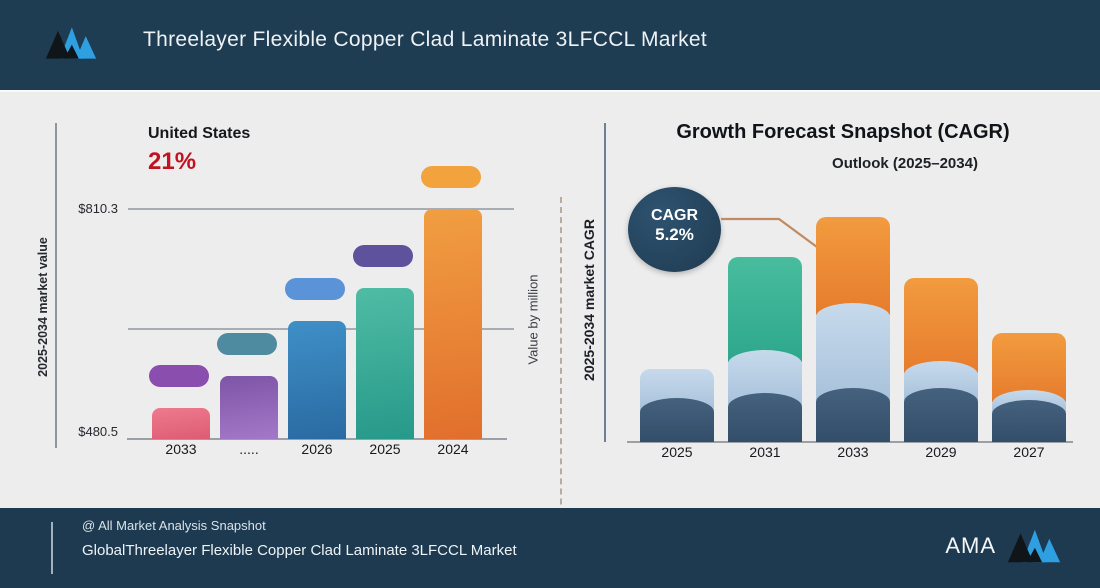 This screenshot has height=588, width=1100. Describe the element at coordinates (941, 415) in the screenshot. I see `segment-2029-navy` at that location.